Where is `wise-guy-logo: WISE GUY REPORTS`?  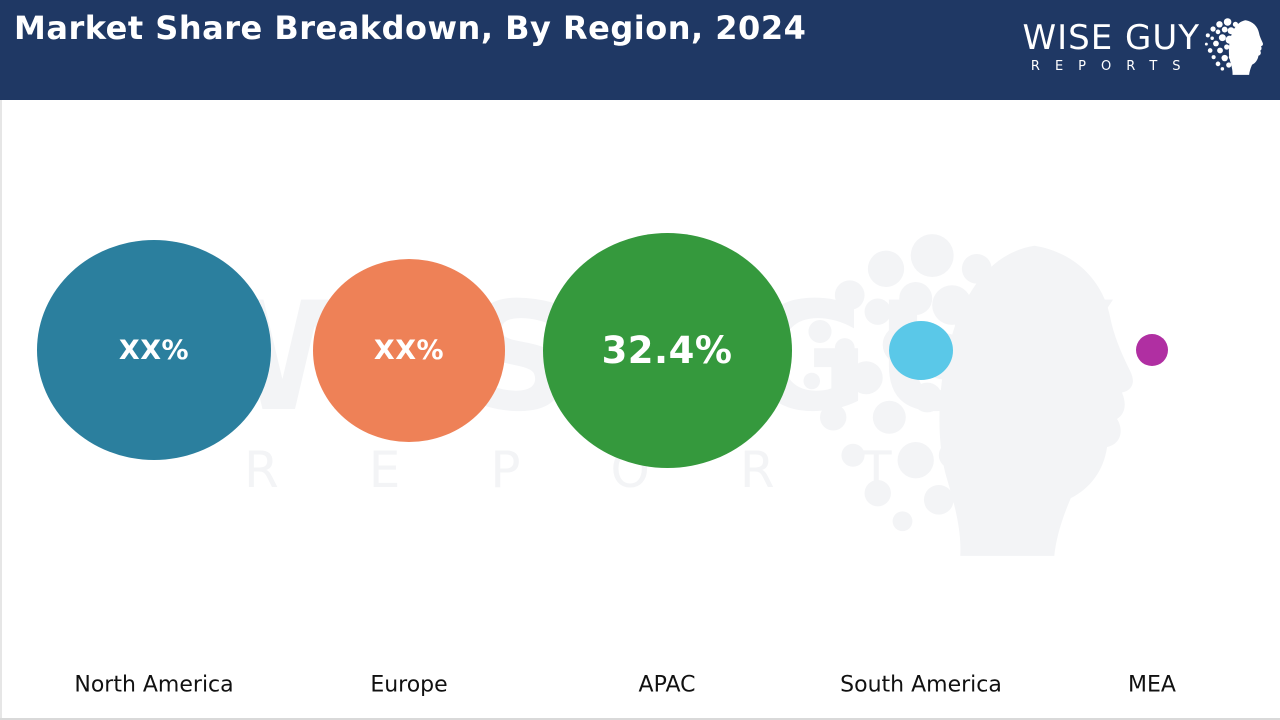 wise-guy-logo: WISE GUY REPORTS is located at coordinates (1144, 47).